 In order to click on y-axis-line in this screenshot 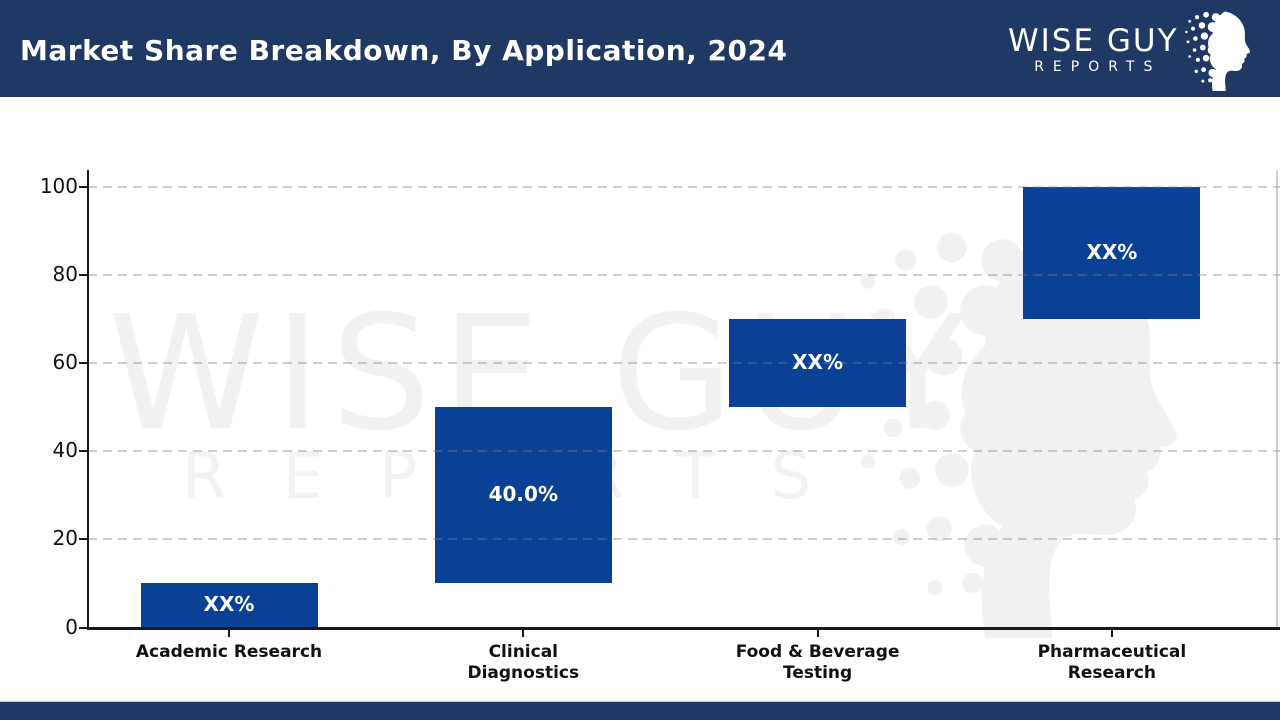, I will do `click(88, 399)`.